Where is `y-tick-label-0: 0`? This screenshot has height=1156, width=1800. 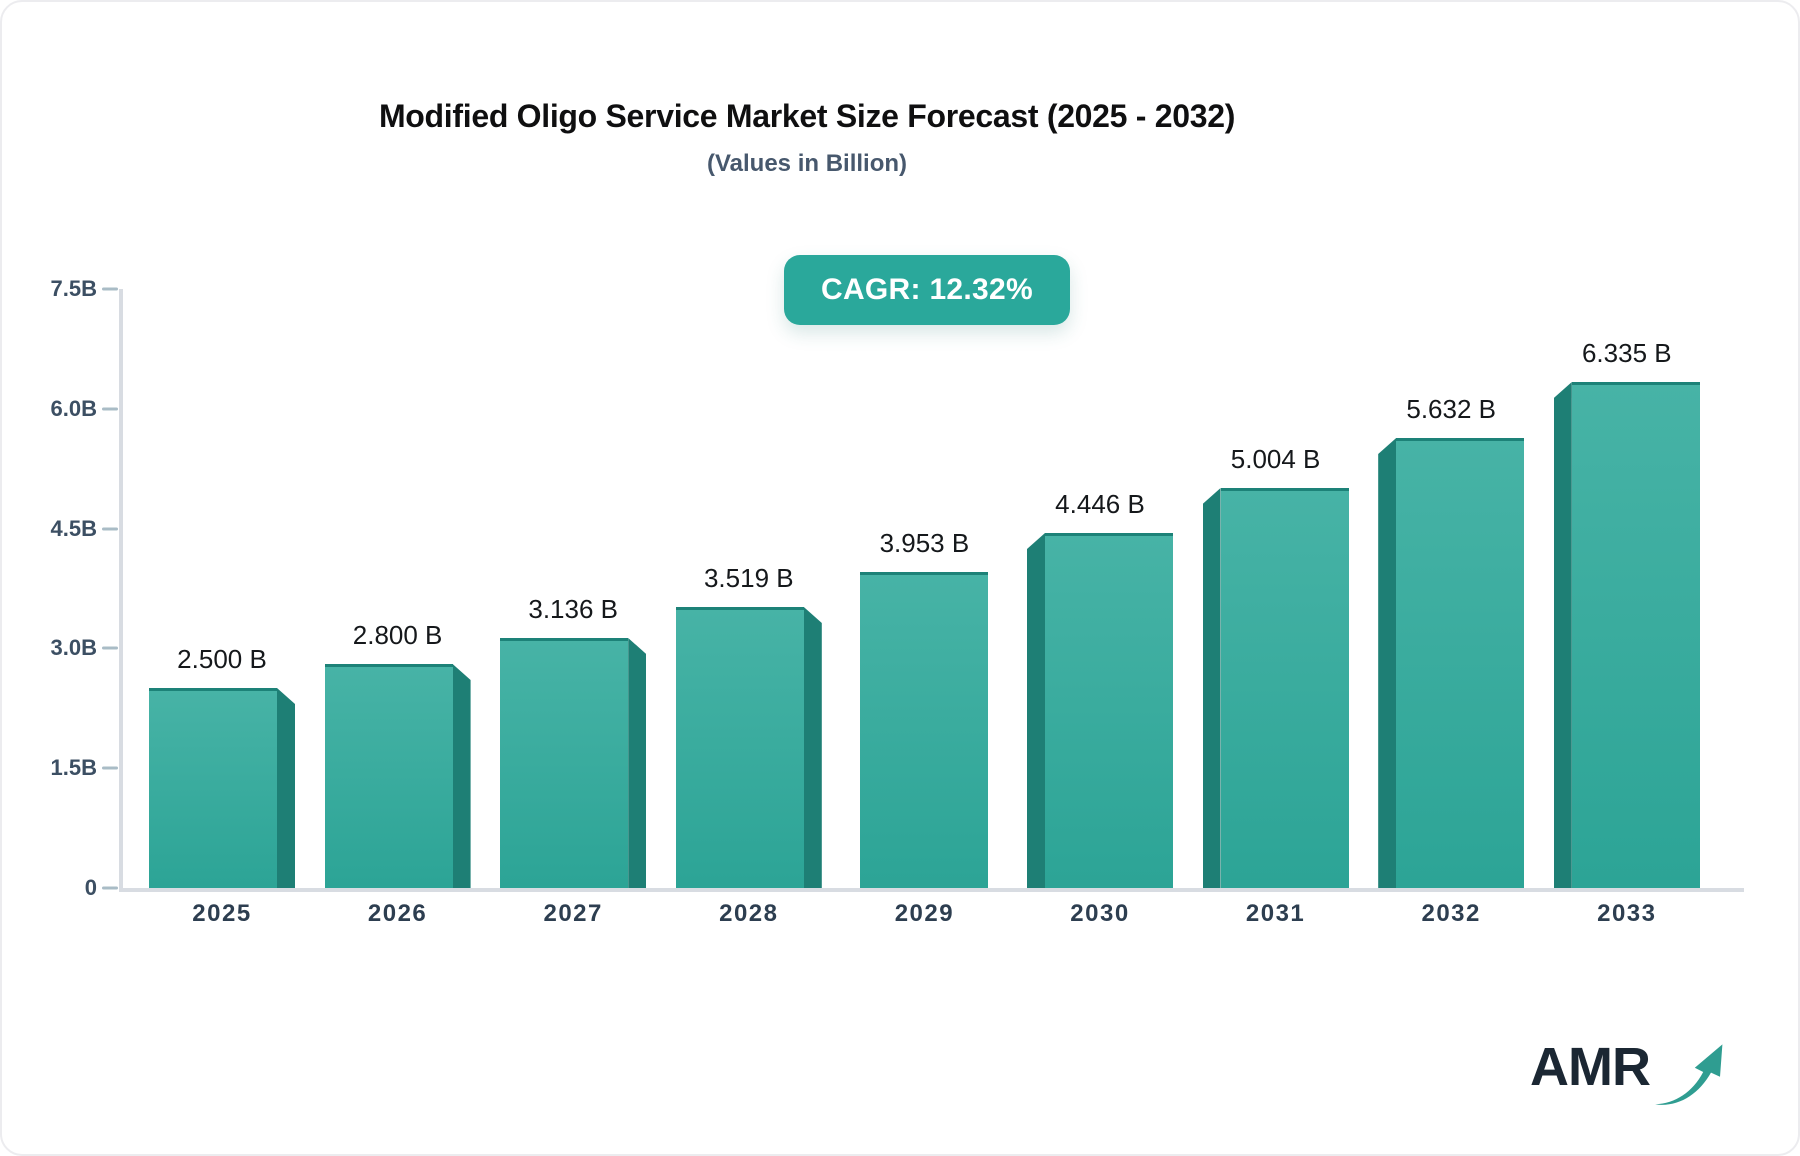 y-tick-label-0: 0 is located at coordinates (90, 887).